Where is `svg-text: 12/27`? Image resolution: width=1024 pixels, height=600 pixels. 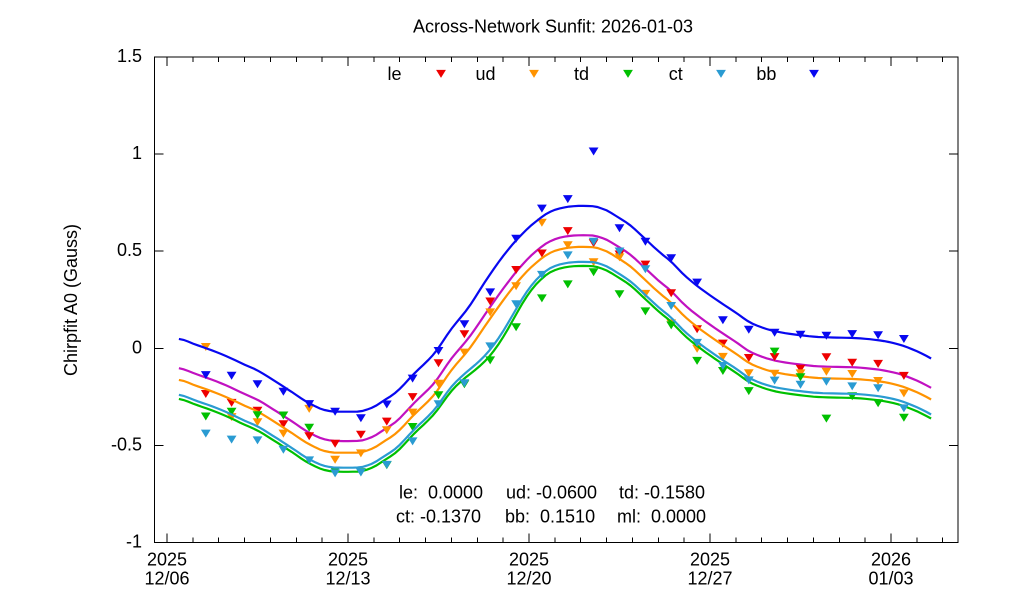 svg-text: 12/27 is located at coordinates (709, 579).